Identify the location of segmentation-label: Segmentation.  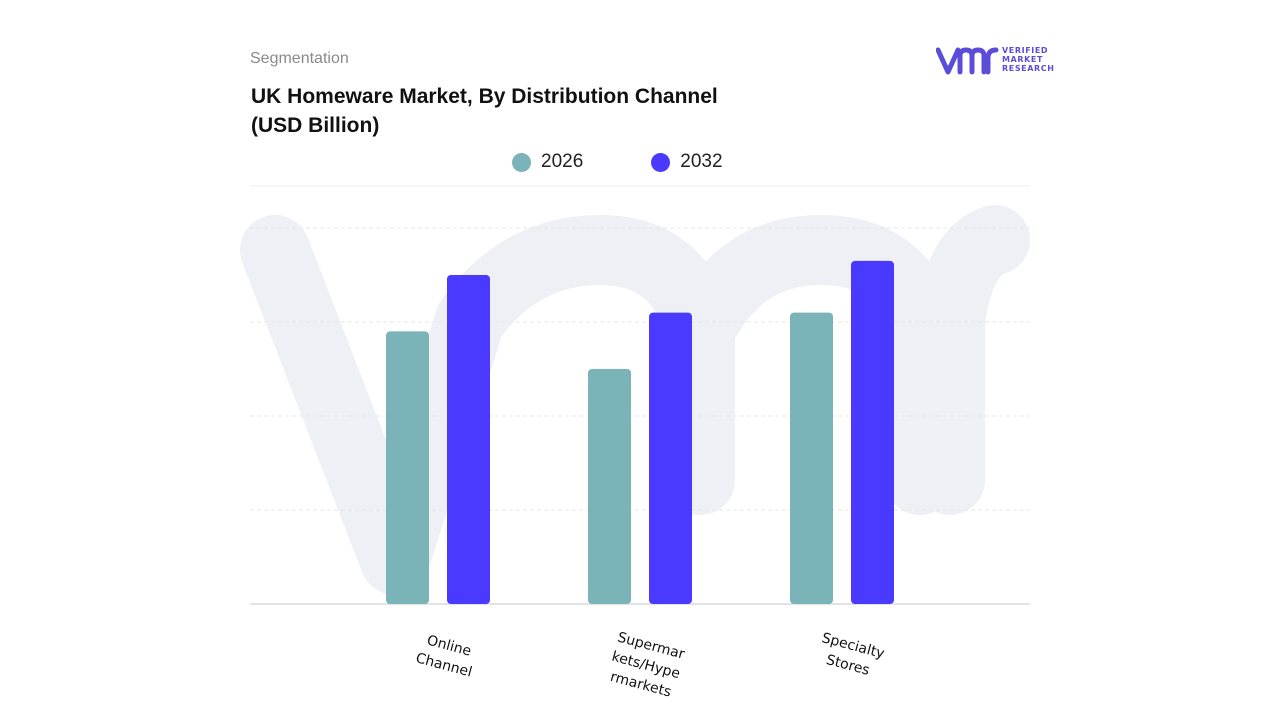
(299, 58).